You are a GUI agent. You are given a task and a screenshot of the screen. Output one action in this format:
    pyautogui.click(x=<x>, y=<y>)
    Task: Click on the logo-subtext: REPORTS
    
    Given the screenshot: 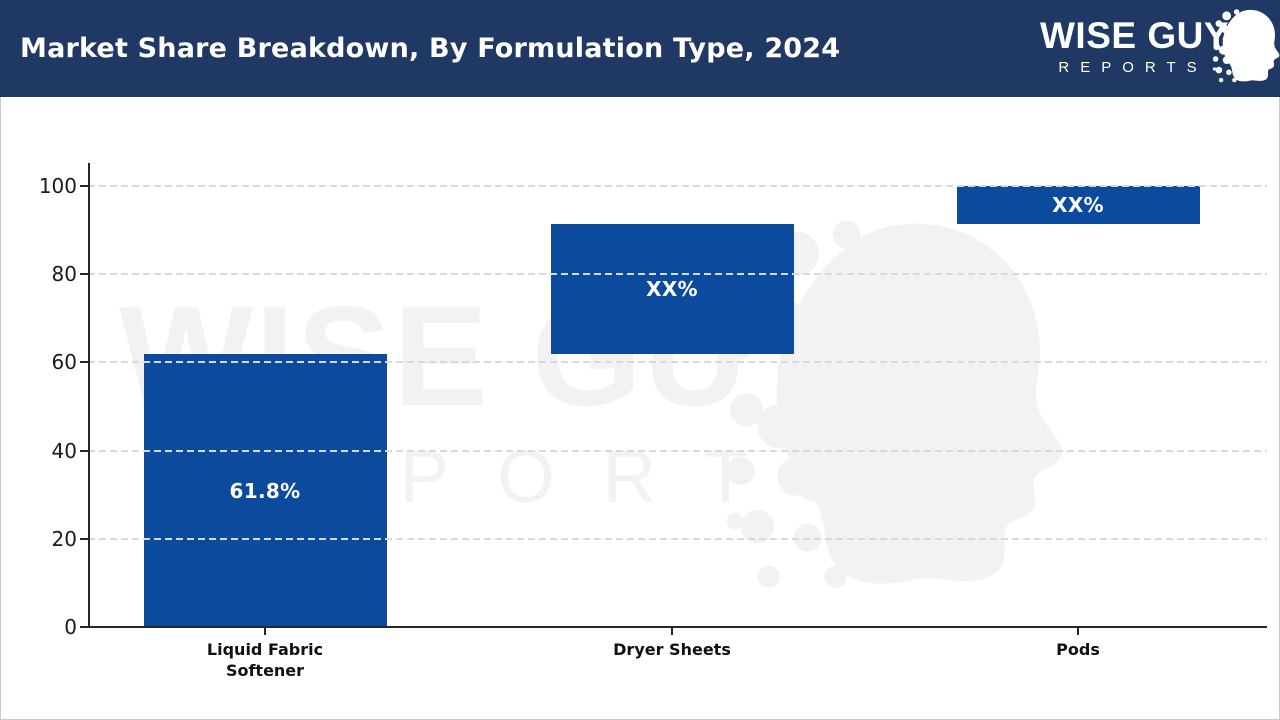 What is the action you would take?
    pyautogui.click(x=1133, y=67)
    